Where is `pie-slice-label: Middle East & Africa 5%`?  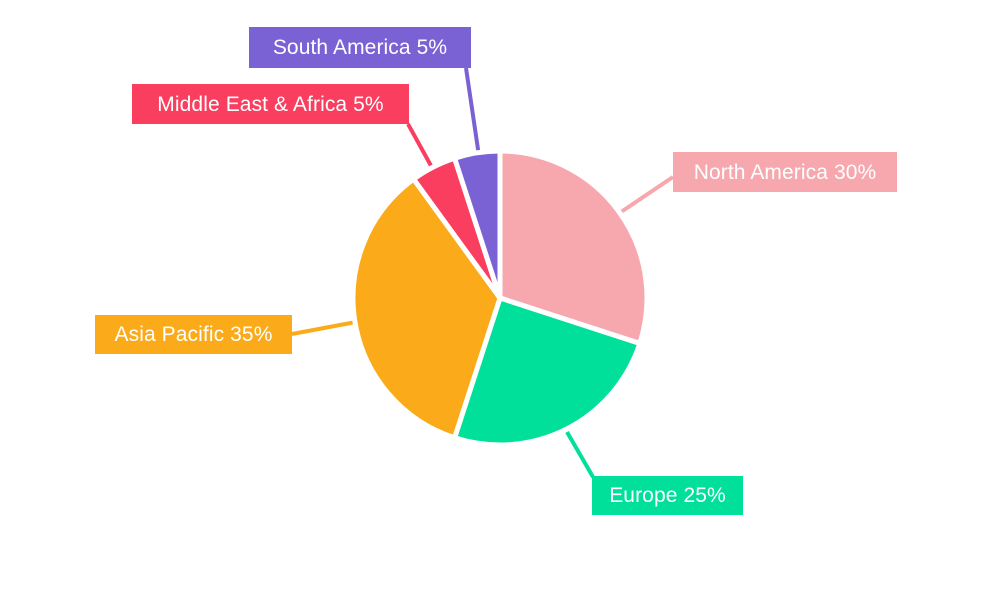
pie-slice-label: Middle East & Africa 5% is located at coordinates (270, 104).